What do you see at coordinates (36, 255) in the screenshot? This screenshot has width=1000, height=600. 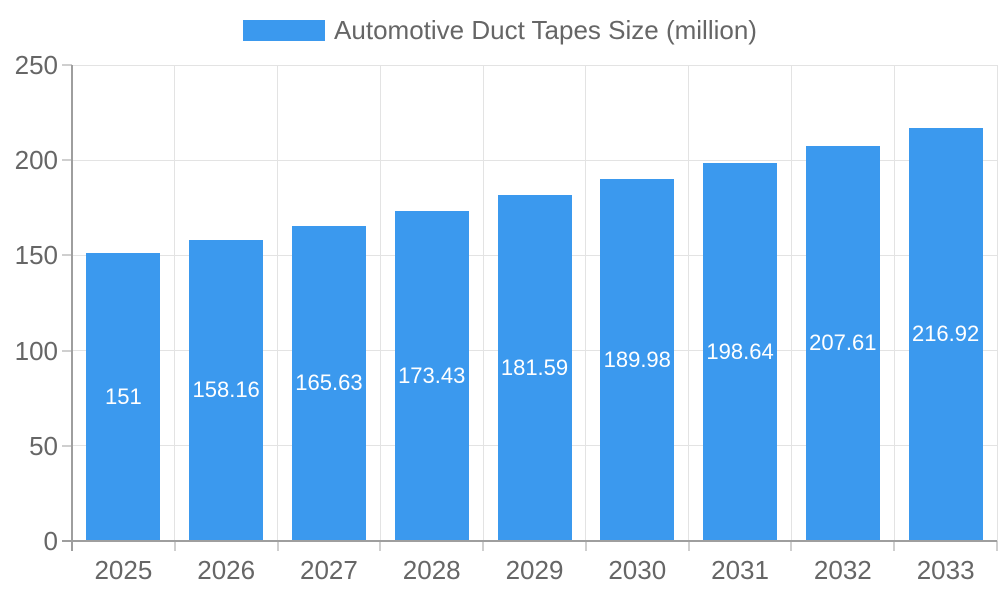 I see `y-axis-label: 150` at bounding box center [36, 255].